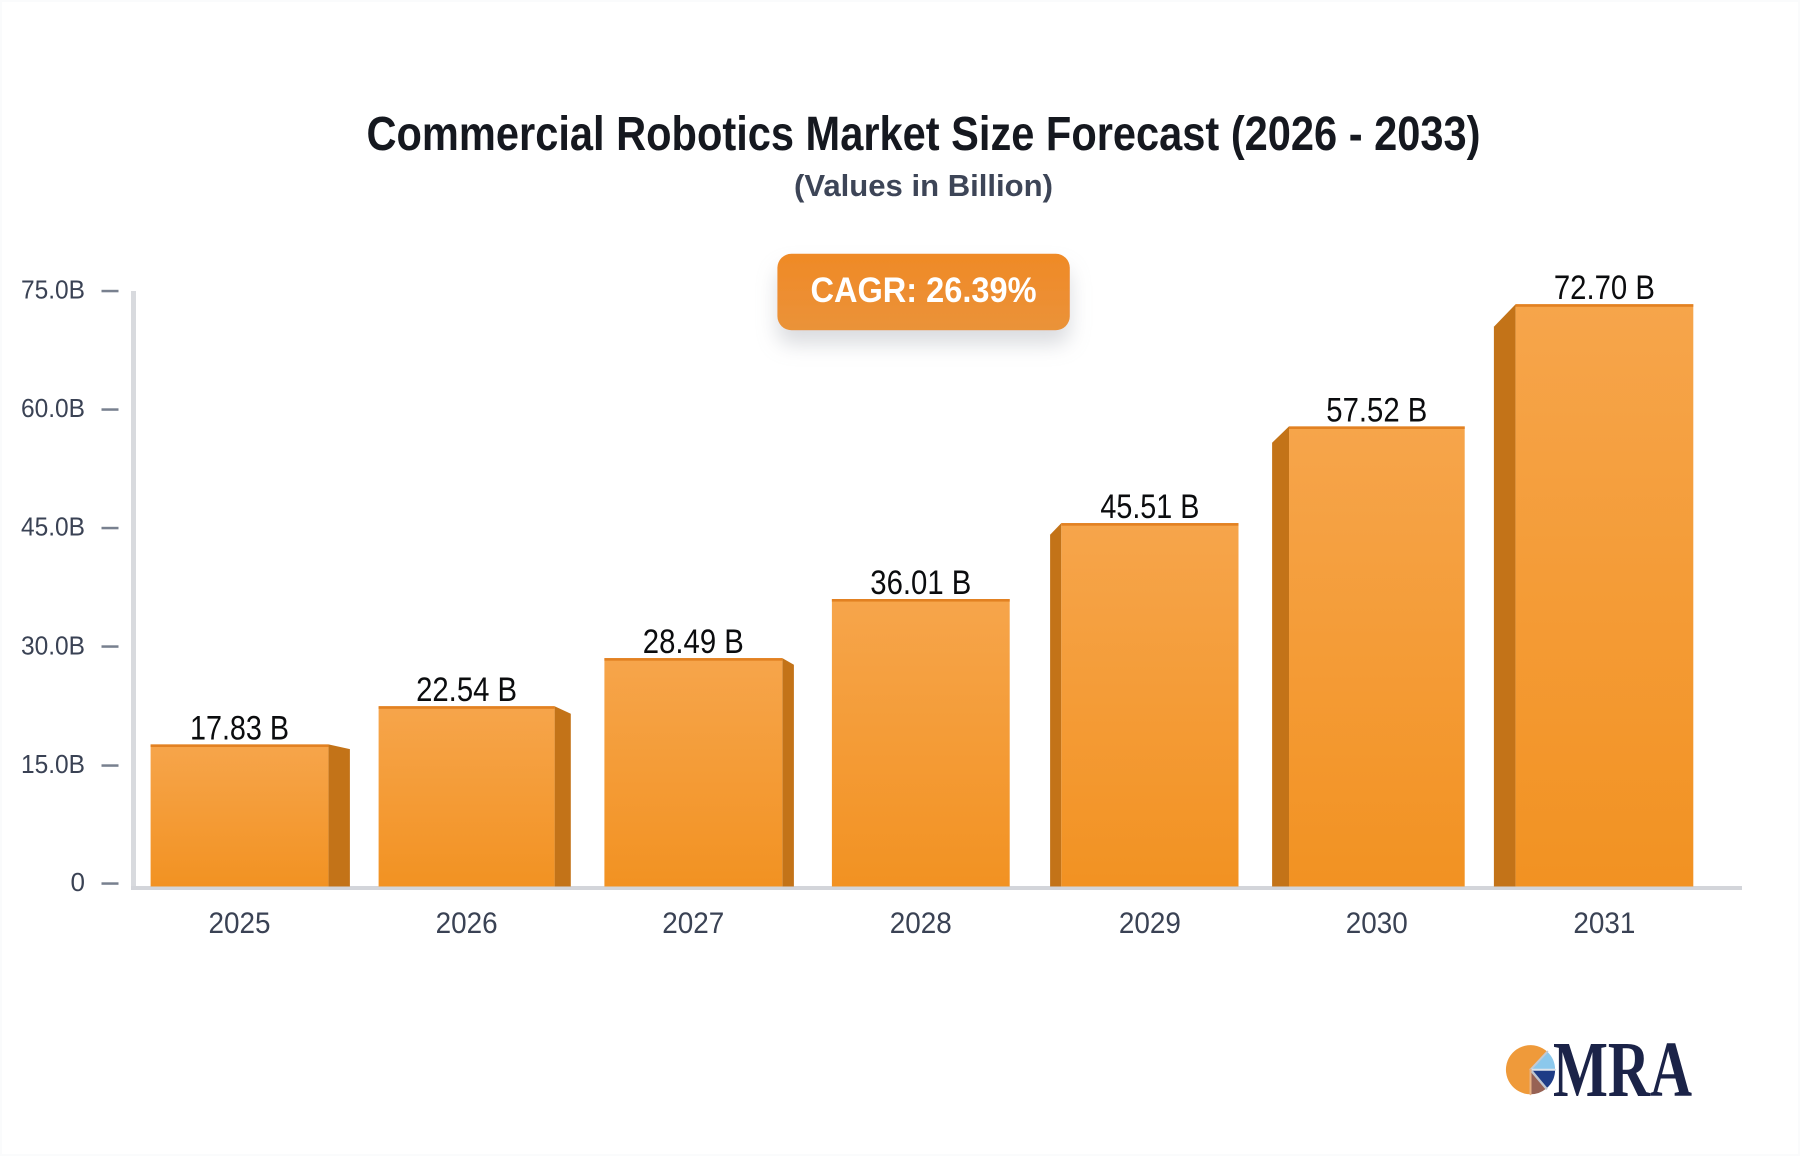  I want to click on svg-text: (Values in Billion), so click(923, 185).